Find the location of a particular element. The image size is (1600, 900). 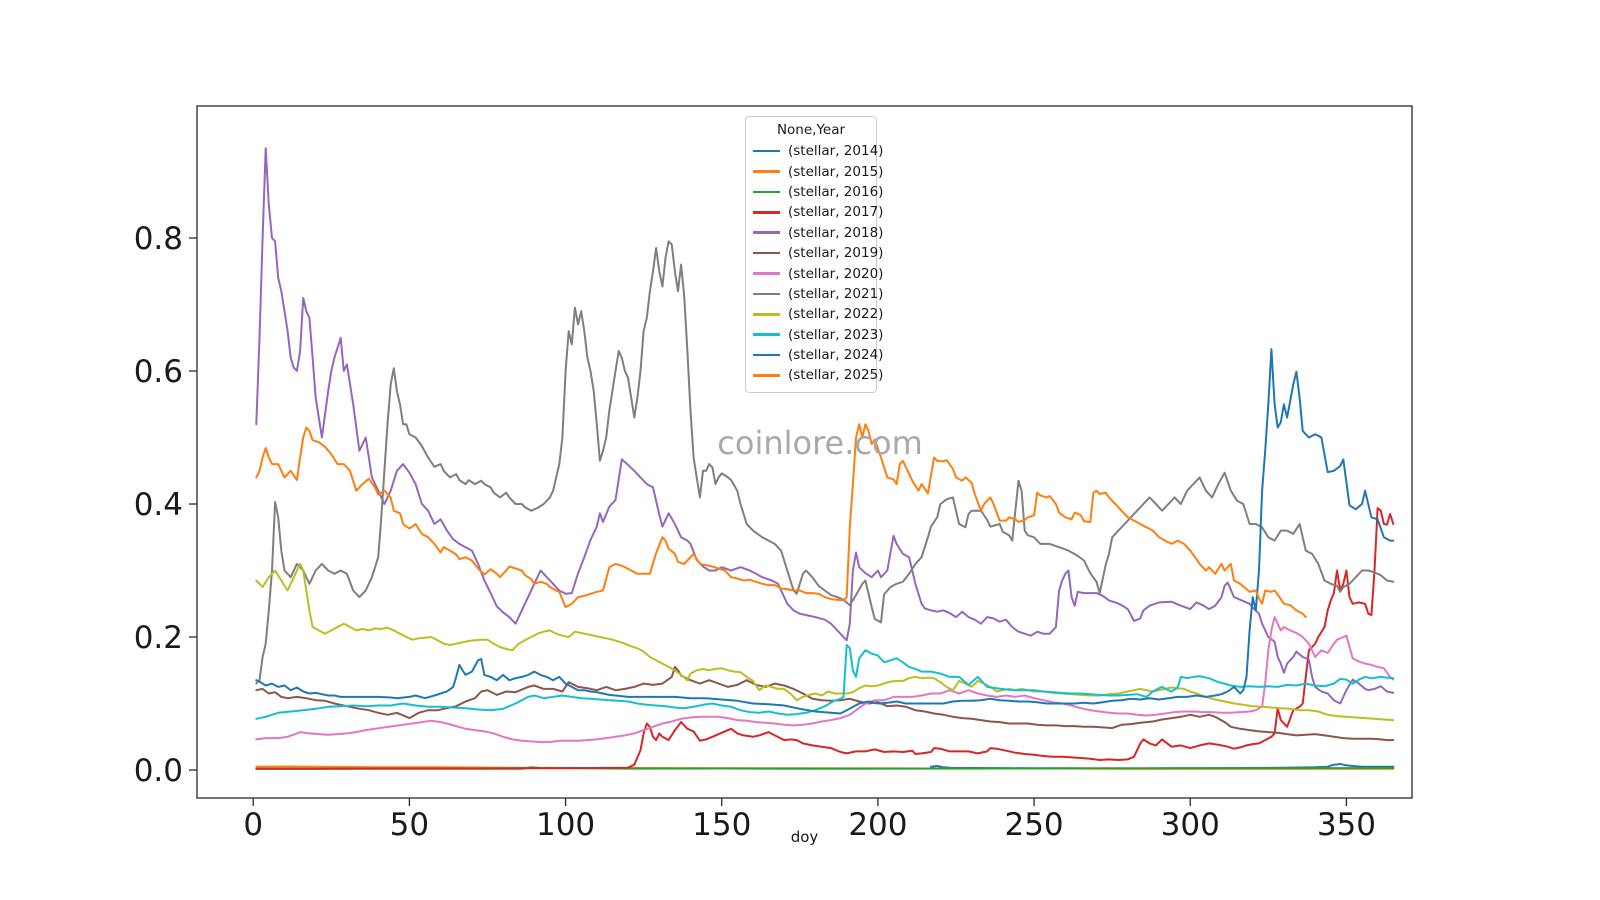

legend-item-stellar-2022: (stellar, 2022) is located at coordinates (818, 314).